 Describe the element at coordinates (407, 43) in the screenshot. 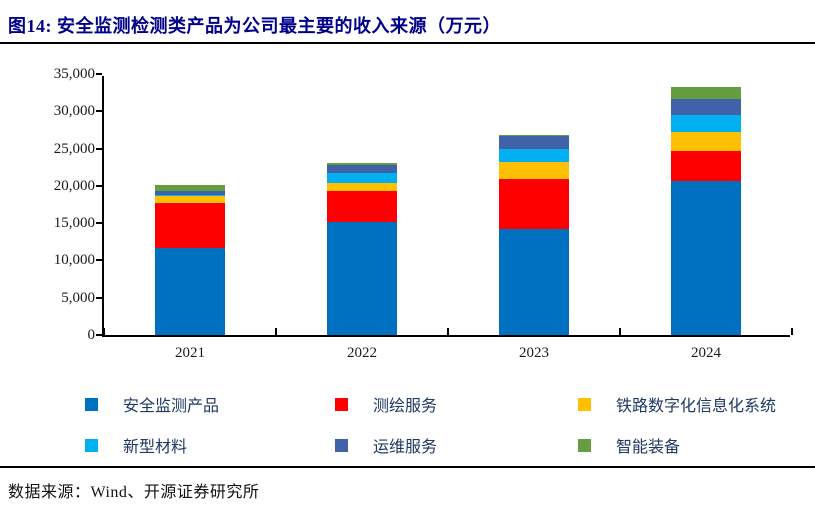

I see `title-divider` at that location.